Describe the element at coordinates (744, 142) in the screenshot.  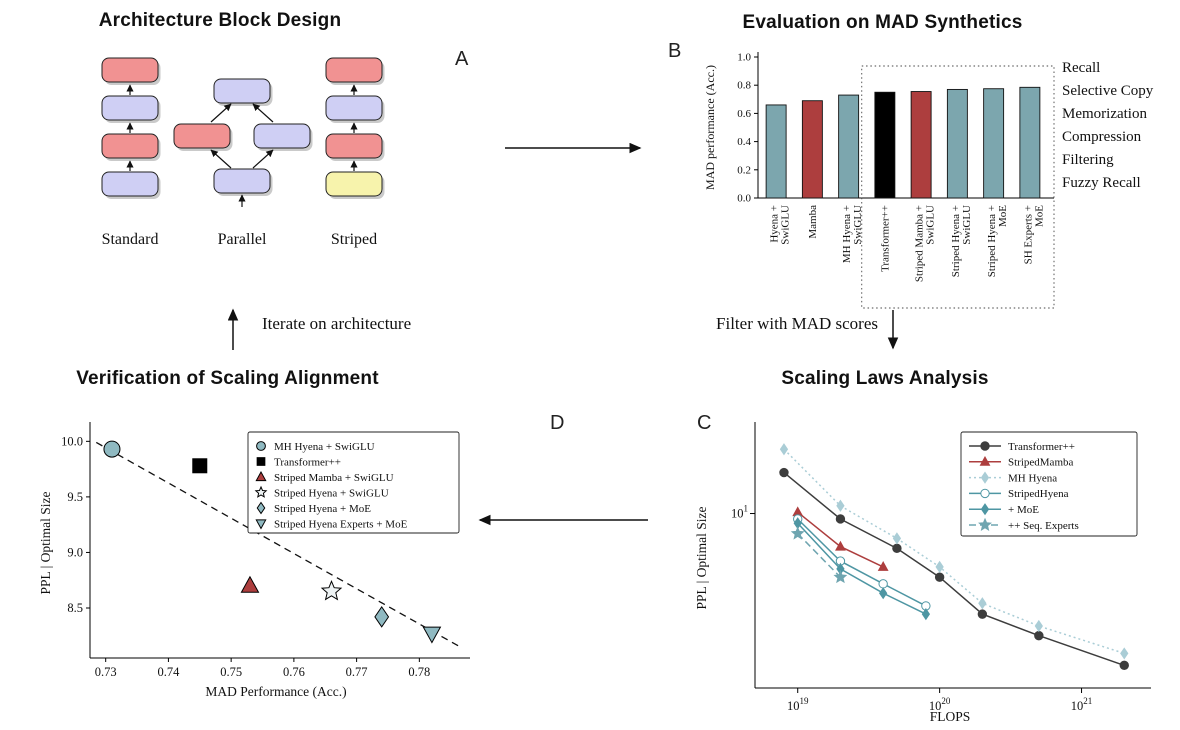
I see `svg-text: 0.4` at that location.